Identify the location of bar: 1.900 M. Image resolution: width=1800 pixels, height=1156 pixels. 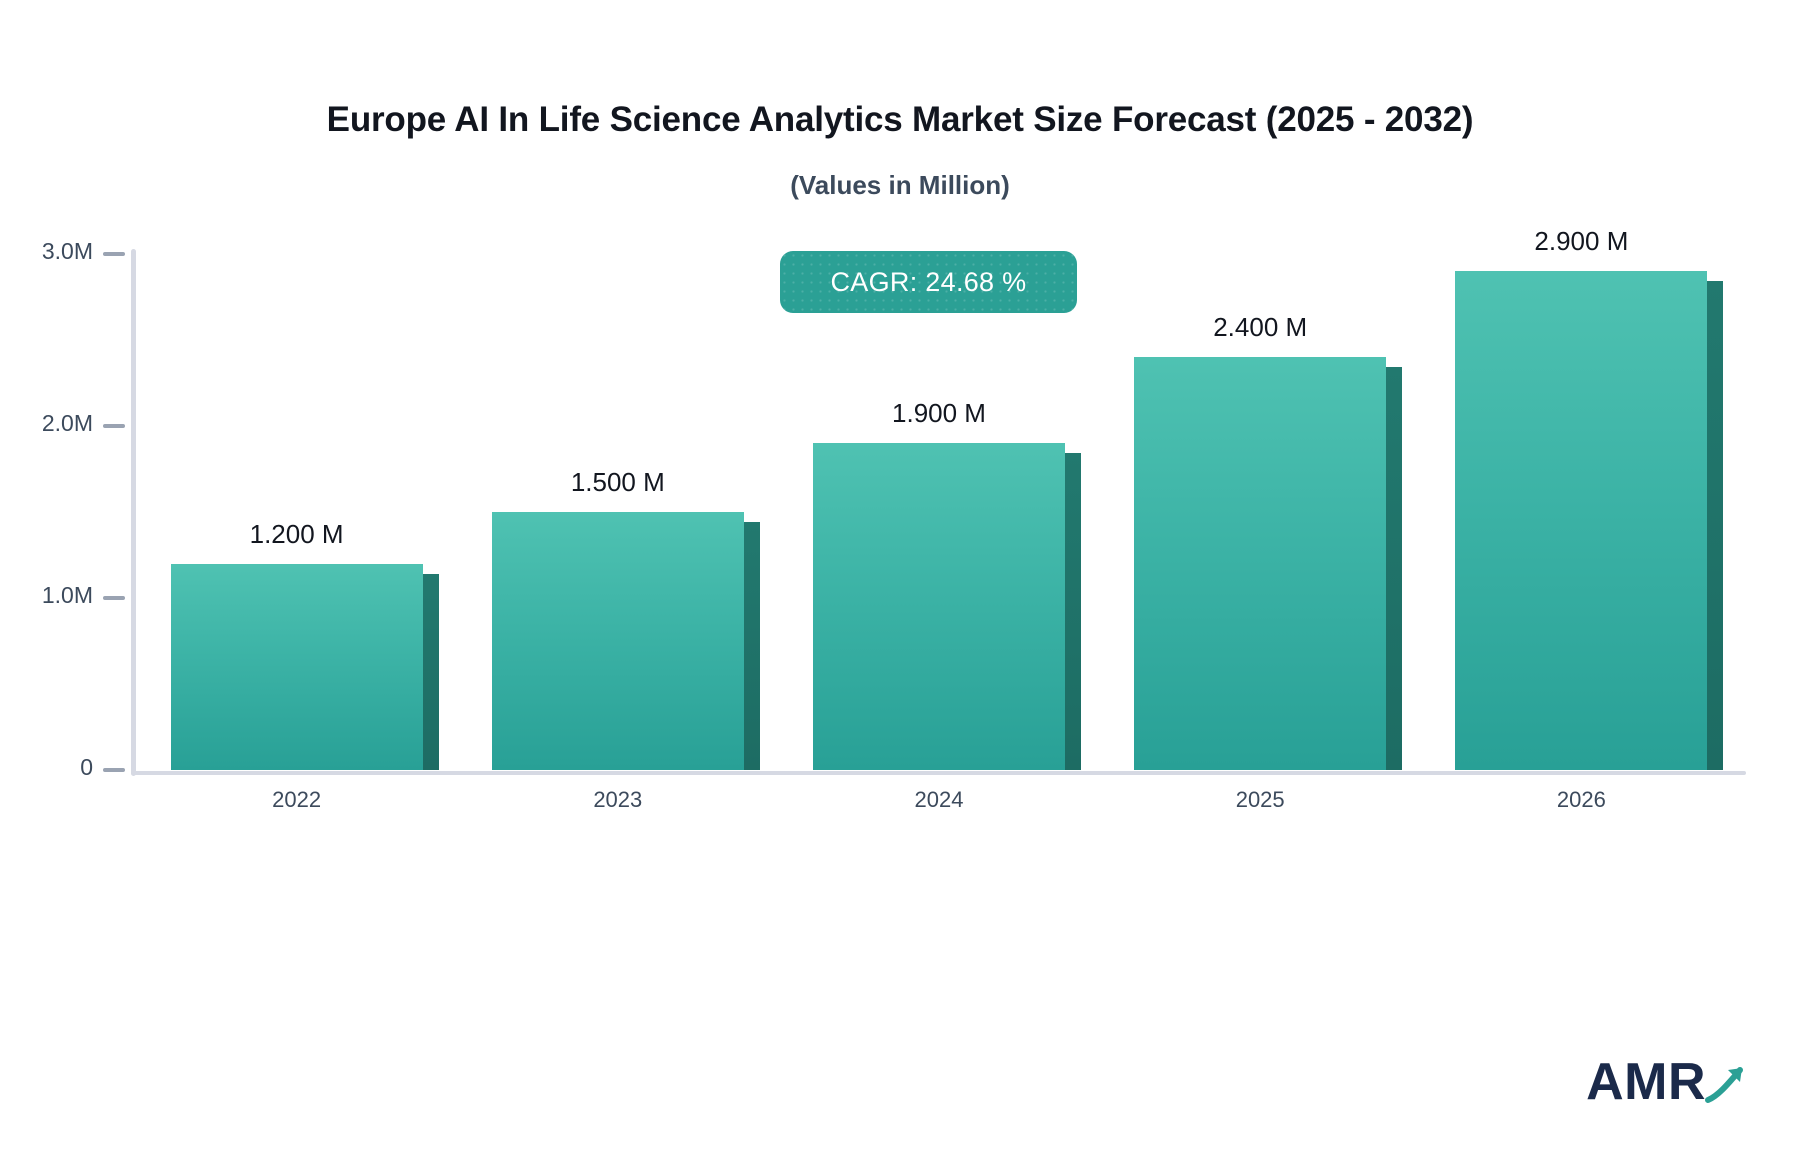
(947, 584).